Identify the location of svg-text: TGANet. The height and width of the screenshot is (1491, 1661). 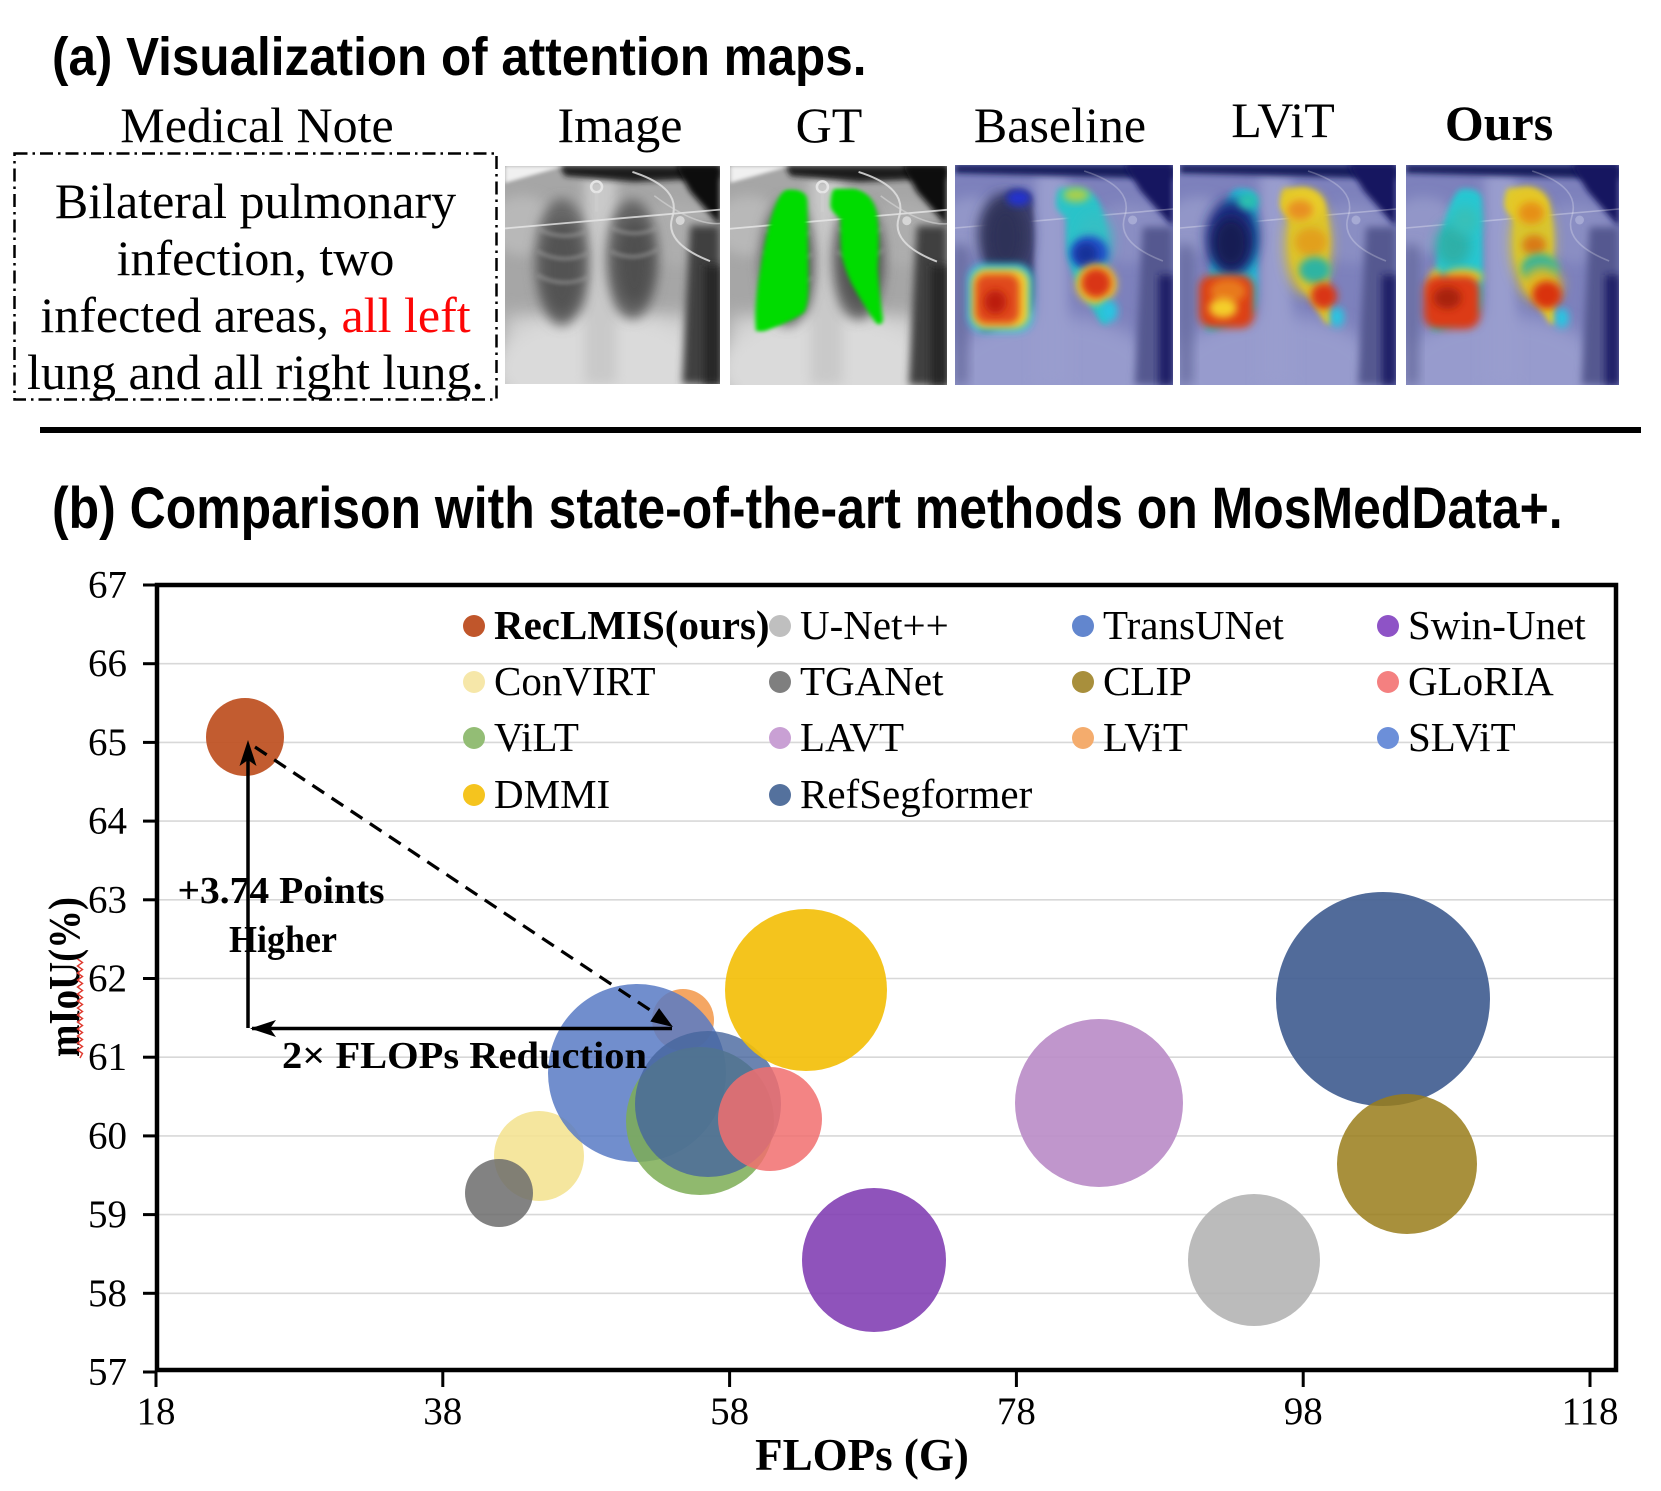
(872, 681).